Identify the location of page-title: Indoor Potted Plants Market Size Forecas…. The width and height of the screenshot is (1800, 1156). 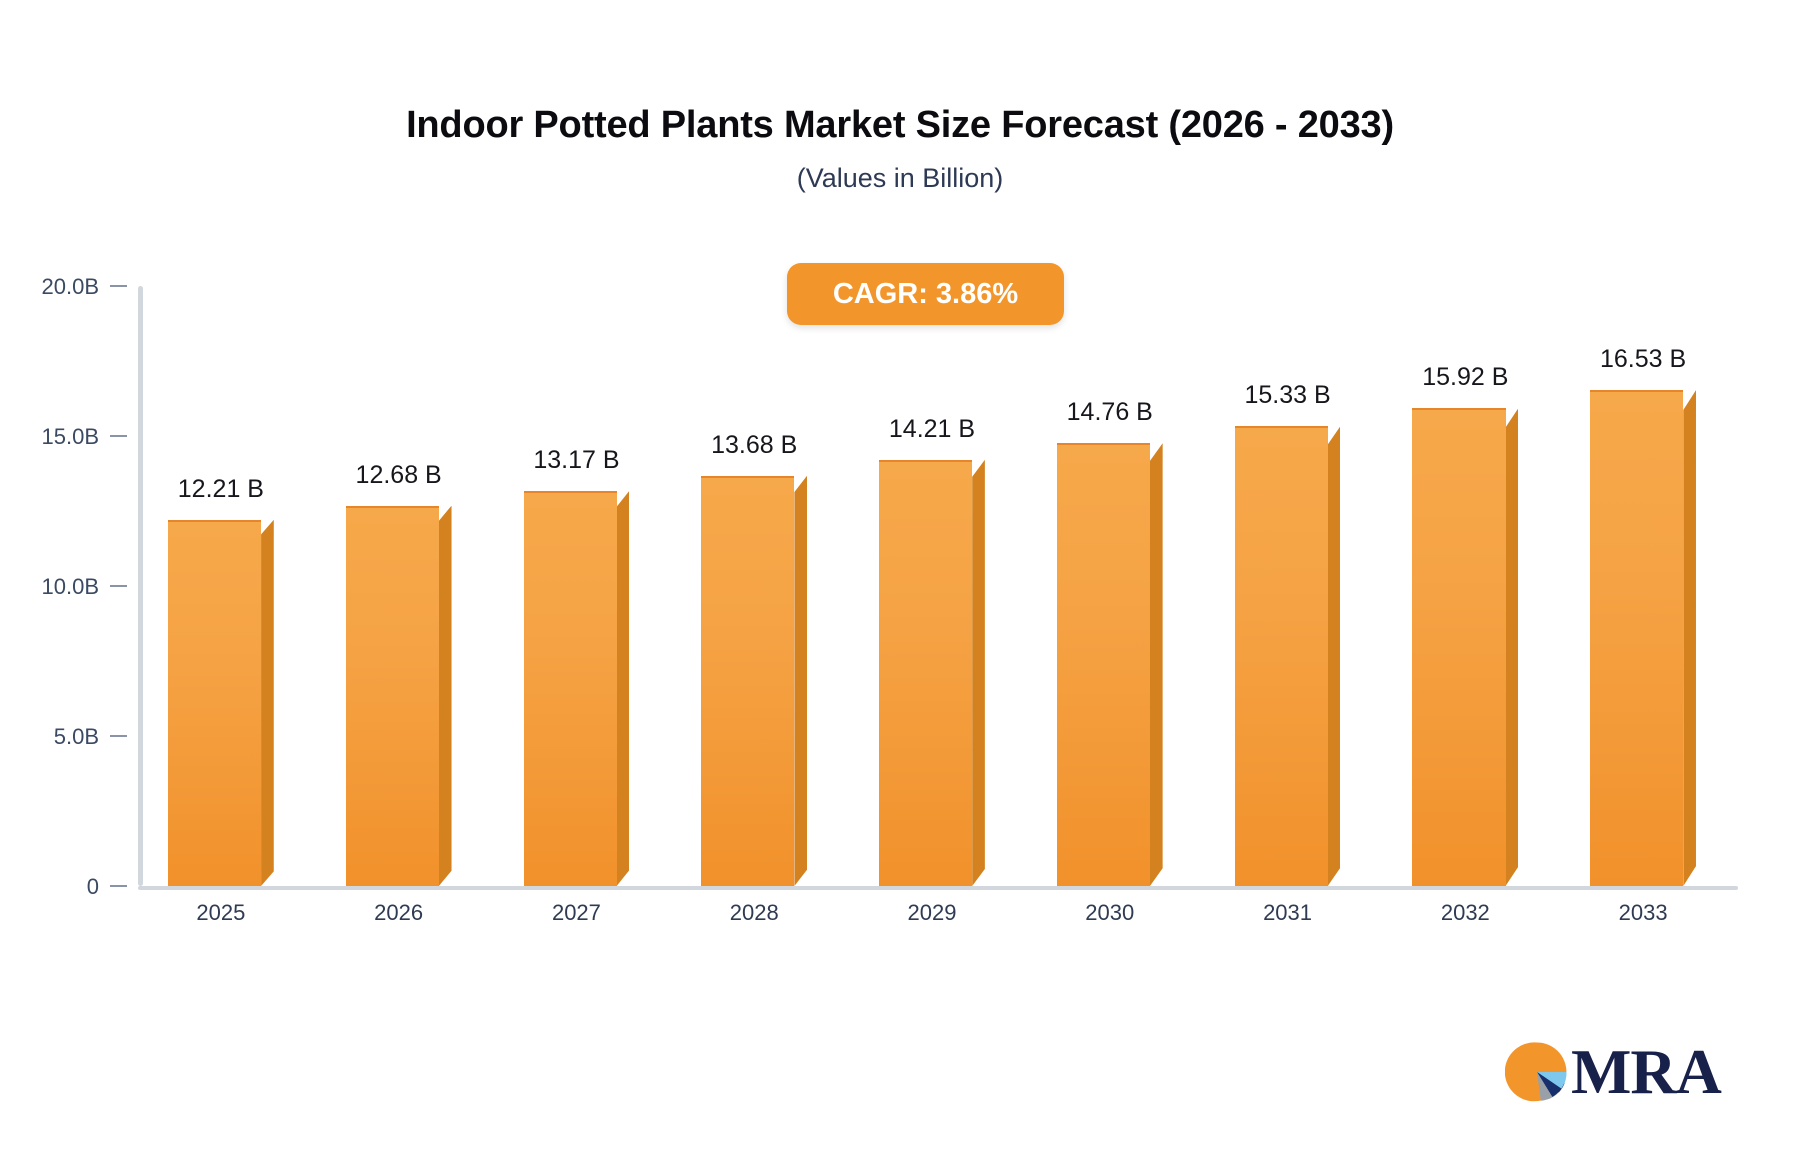
(900, 125).